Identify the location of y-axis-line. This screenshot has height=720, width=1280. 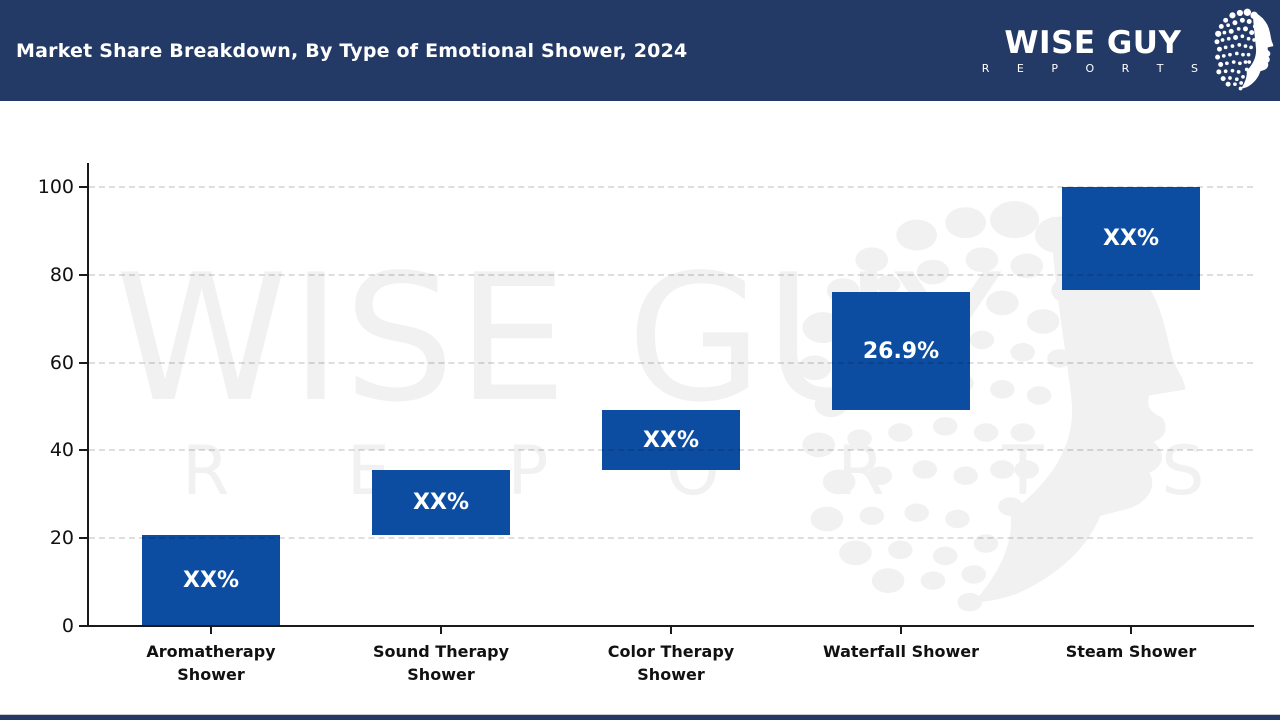
(88, 395).